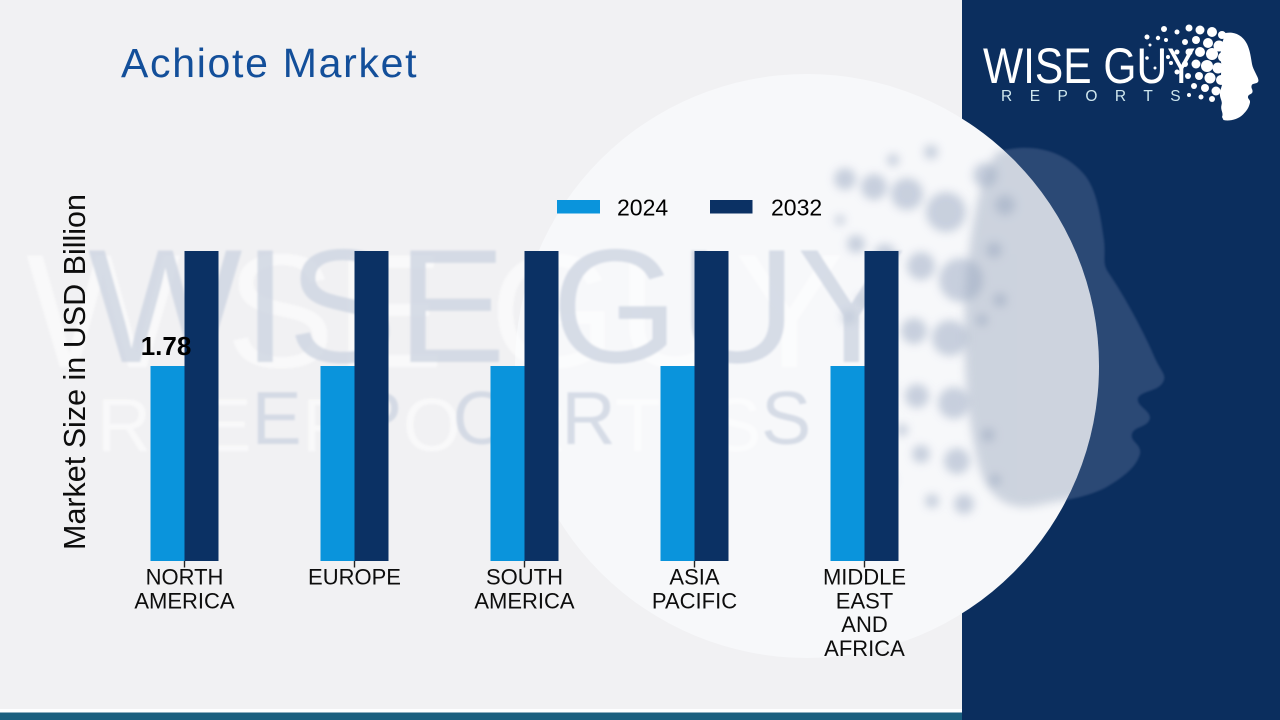 The image size is (1280, 720). I want to click on svg-text: EAST, so click(864, 600).